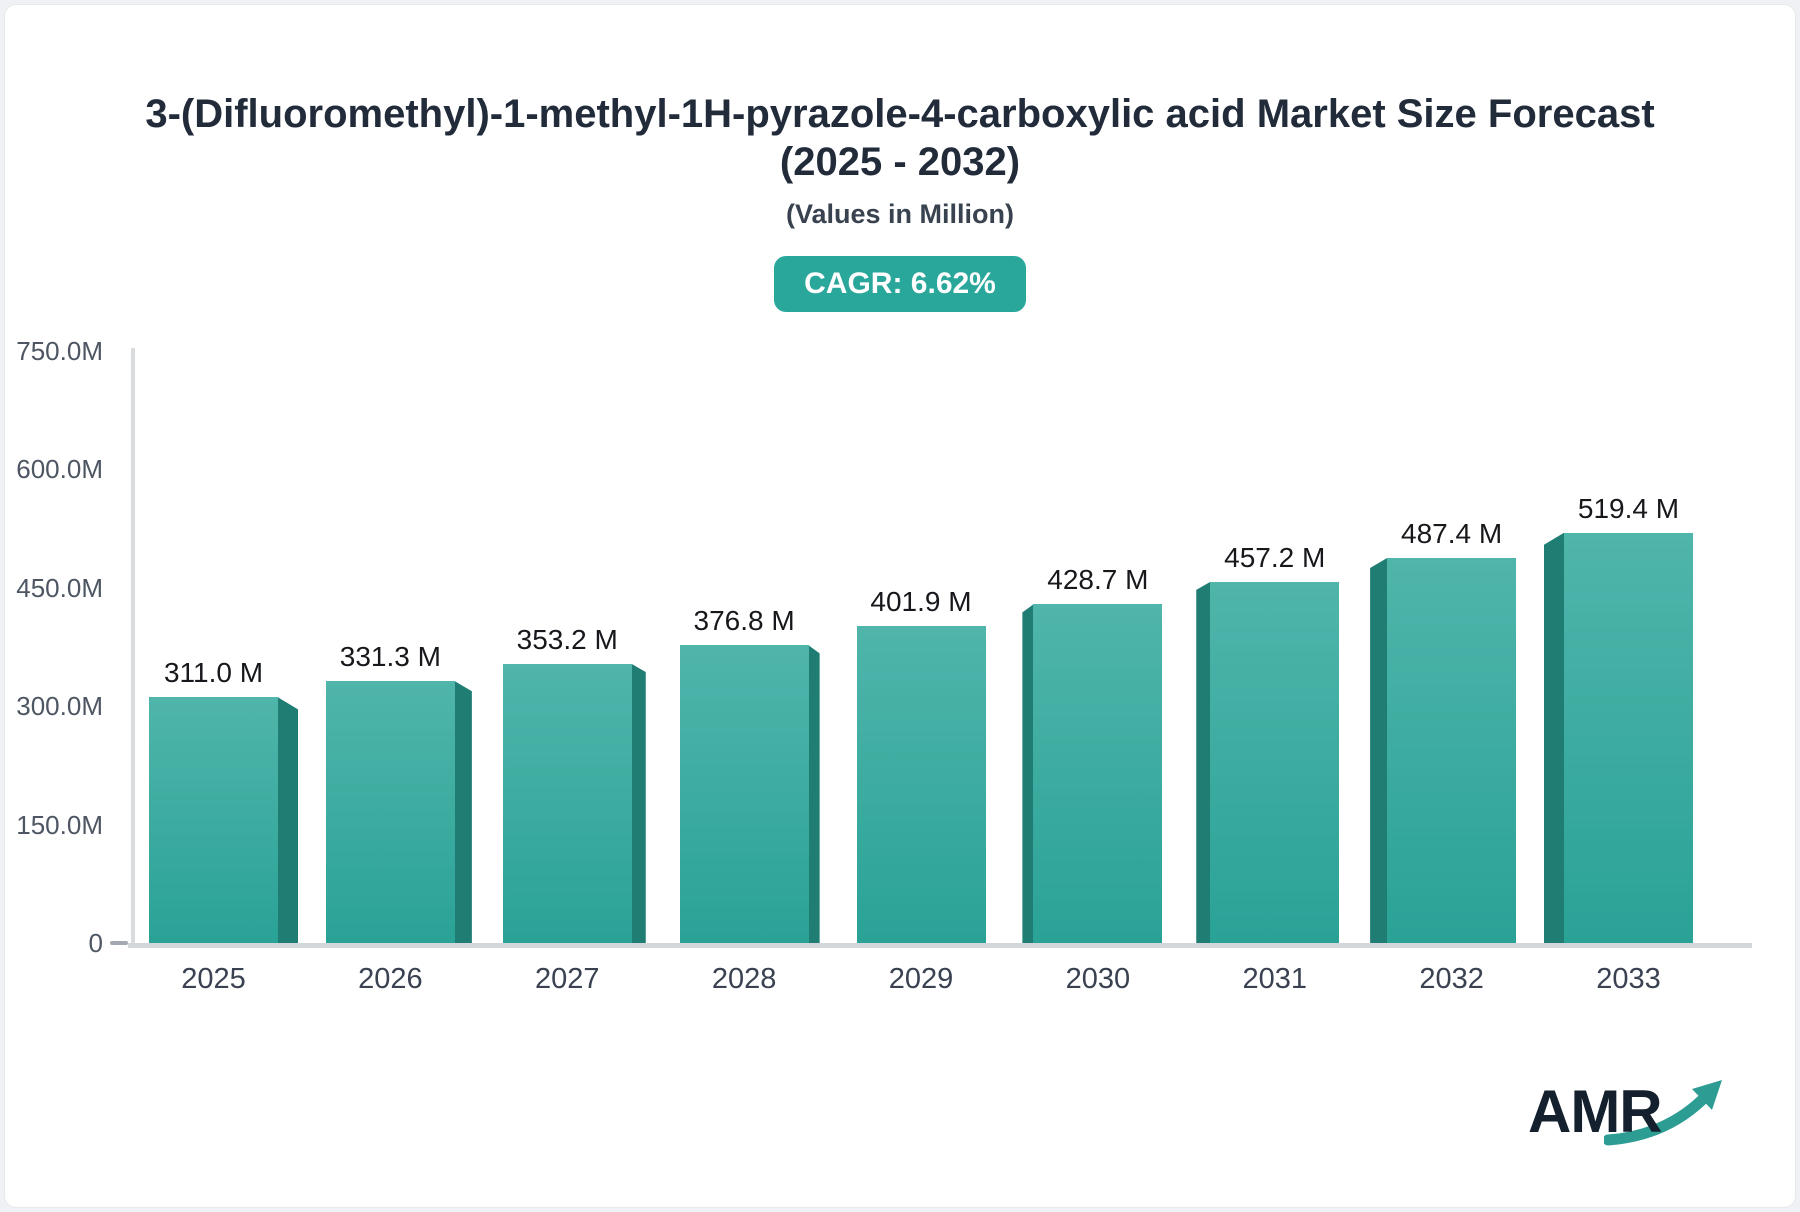 The width and height of the screenshot is (1800, 1212). I want to click on y-axis-tick-label: 750.0M, so click(59, 350).